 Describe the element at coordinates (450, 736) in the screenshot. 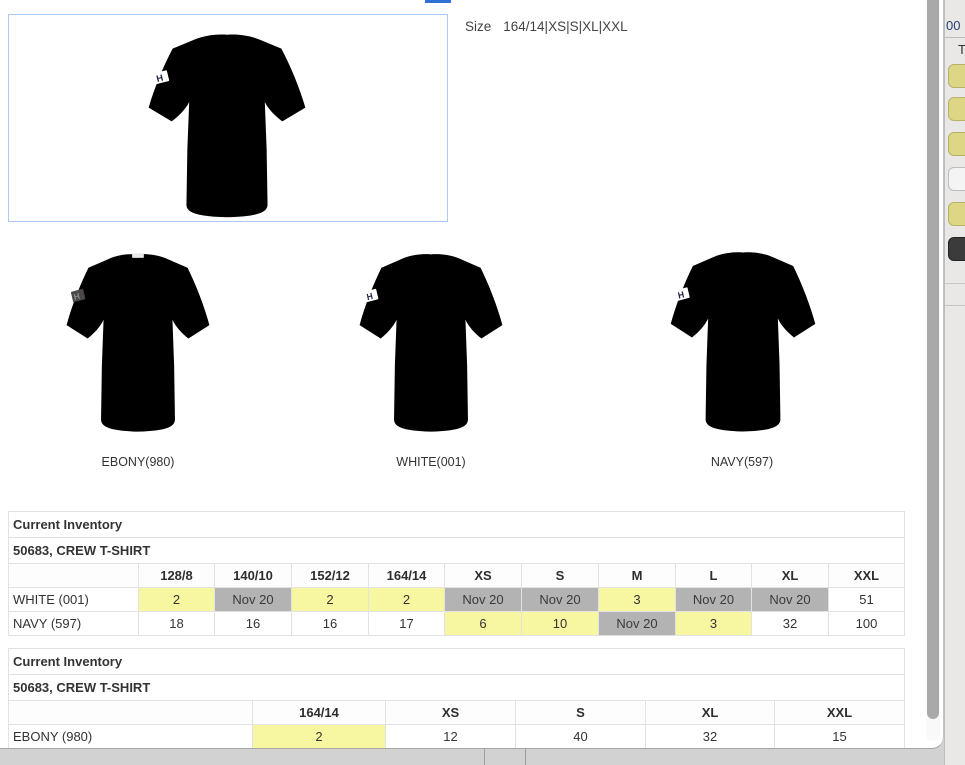

I see `inventory-cell: 12` at that location.